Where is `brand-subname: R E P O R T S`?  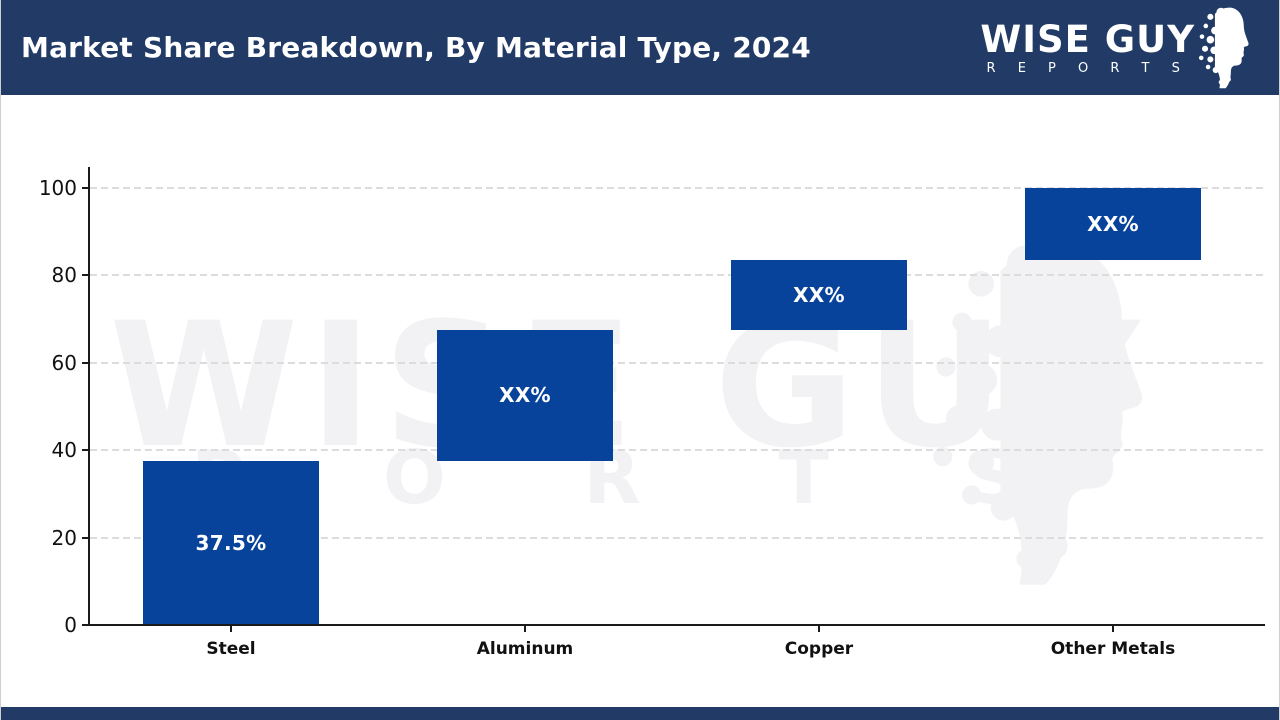
brand-subname: R E P O R T S is located at coordinates (1087, 68).